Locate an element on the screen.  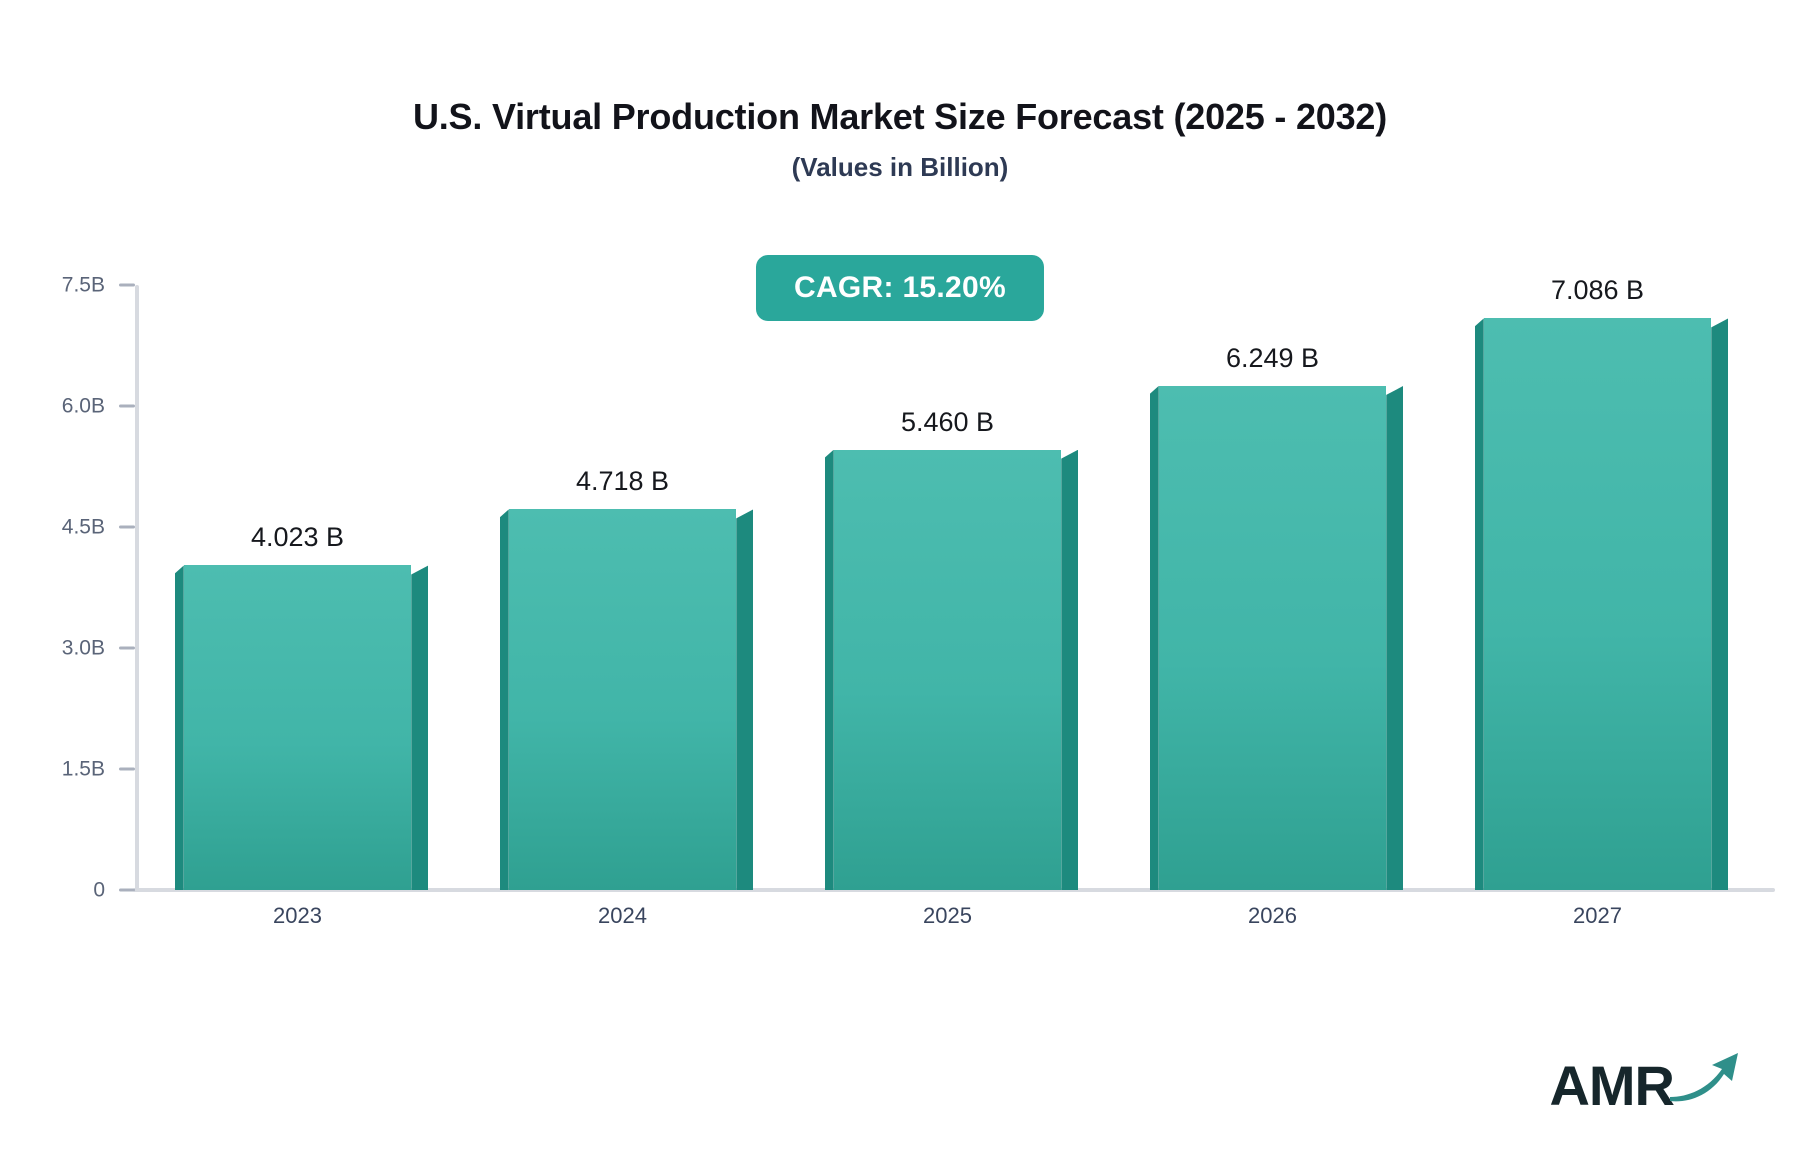
bar-slot: 4.718 B is located at coordinates (626, 587).